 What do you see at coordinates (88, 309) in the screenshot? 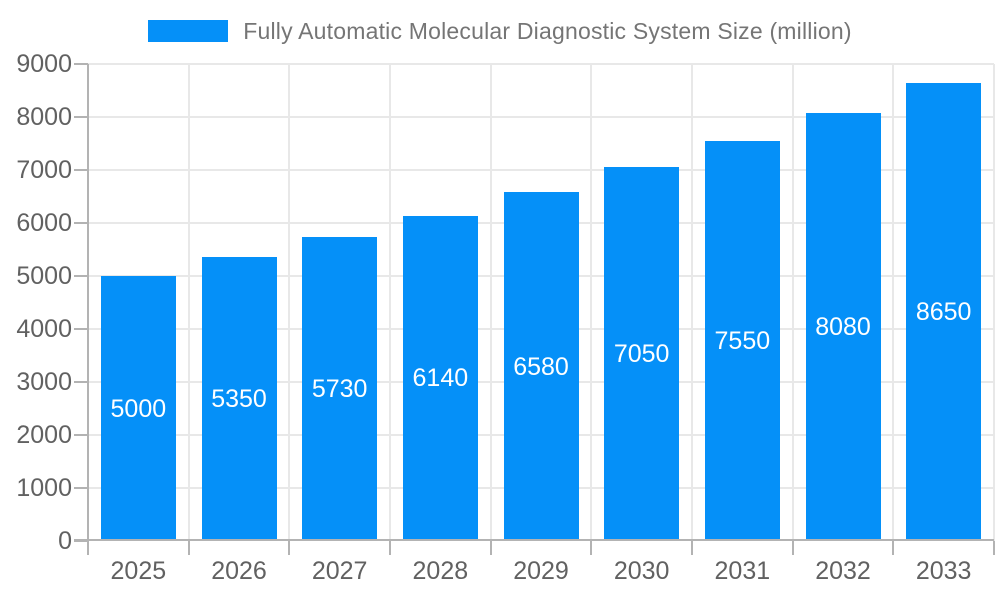
I see `y-axis-line` at bounding box center [88, 309].